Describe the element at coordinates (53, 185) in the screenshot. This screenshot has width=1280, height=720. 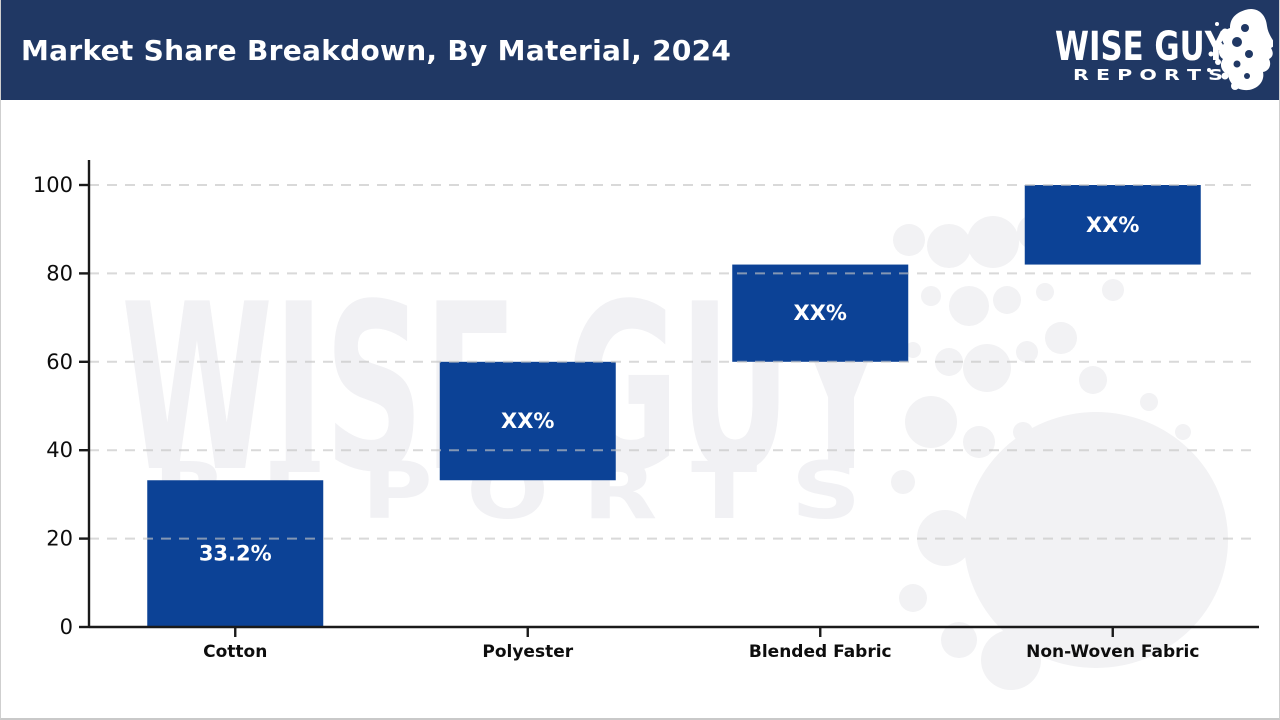
I see `y-tick-label-100: 100` at that location.